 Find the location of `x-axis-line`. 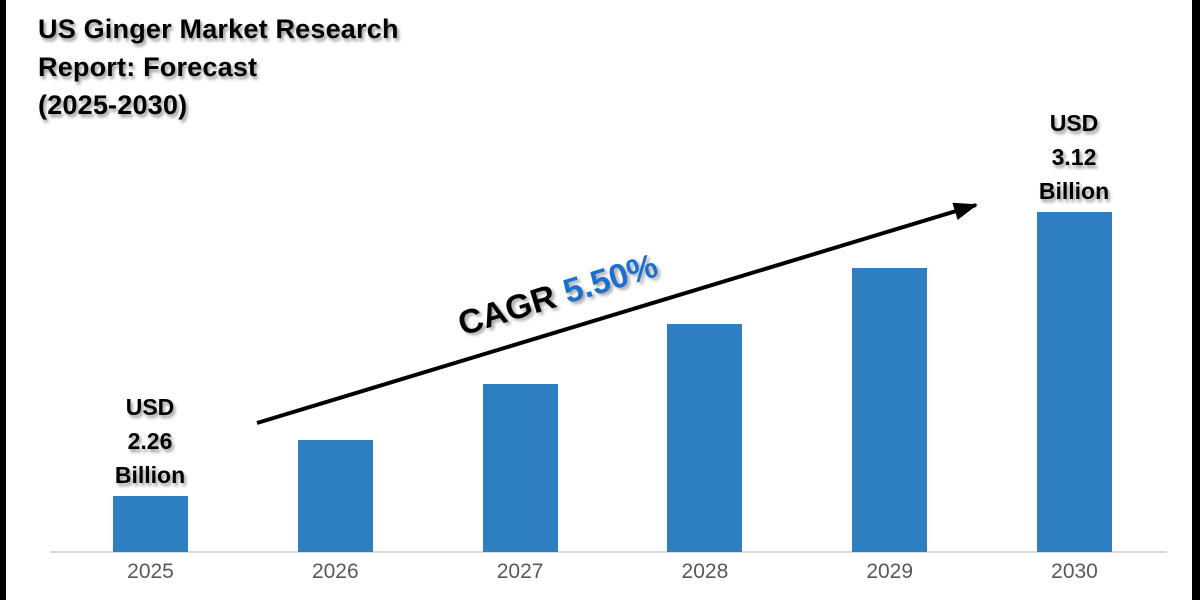

x-axis-line is located at coordinates (608, 552).